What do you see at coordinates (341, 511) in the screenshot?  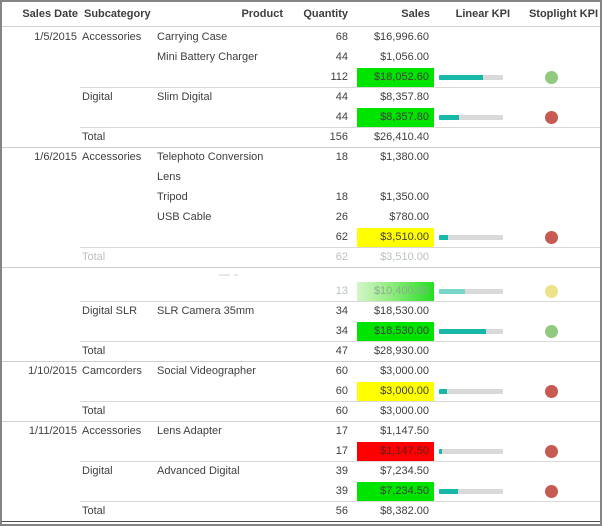 I see `quantity-cell-text: 56` at bounding box center [341, 511].